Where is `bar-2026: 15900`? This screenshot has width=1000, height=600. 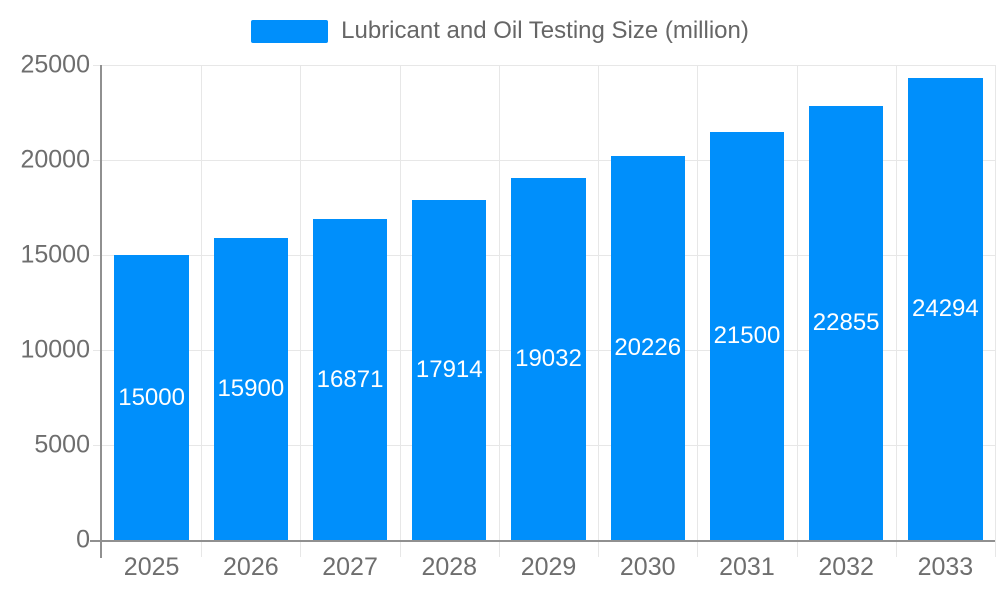 bar-2026: 15900 is located at coordinates (251, 388).